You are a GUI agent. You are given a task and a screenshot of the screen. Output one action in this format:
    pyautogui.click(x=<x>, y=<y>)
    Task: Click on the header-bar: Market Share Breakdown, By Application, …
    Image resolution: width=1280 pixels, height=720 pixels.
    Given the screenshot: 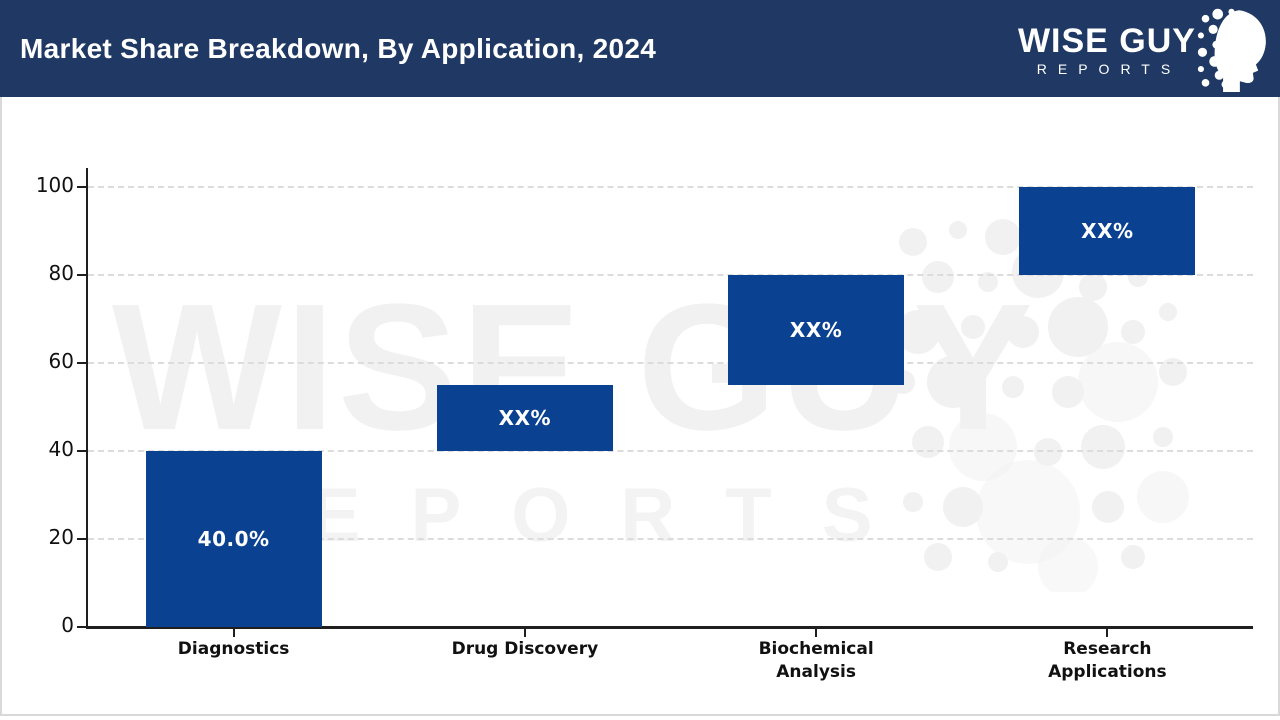 What is the action you would take?
    pyautogui.click(x=640, y=48)
    